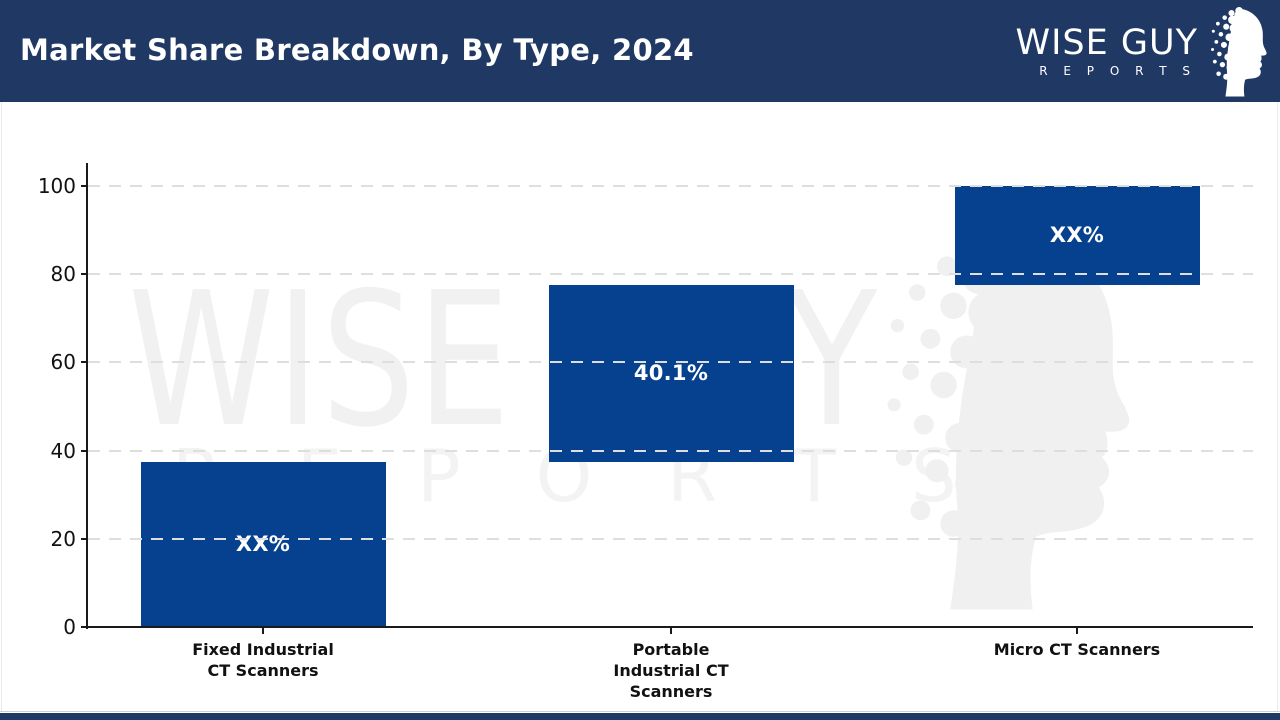 The image size is (1280, 720). I want to click on bar-fixed-industrial-ct-scanners: XX%, so click(263, 544).